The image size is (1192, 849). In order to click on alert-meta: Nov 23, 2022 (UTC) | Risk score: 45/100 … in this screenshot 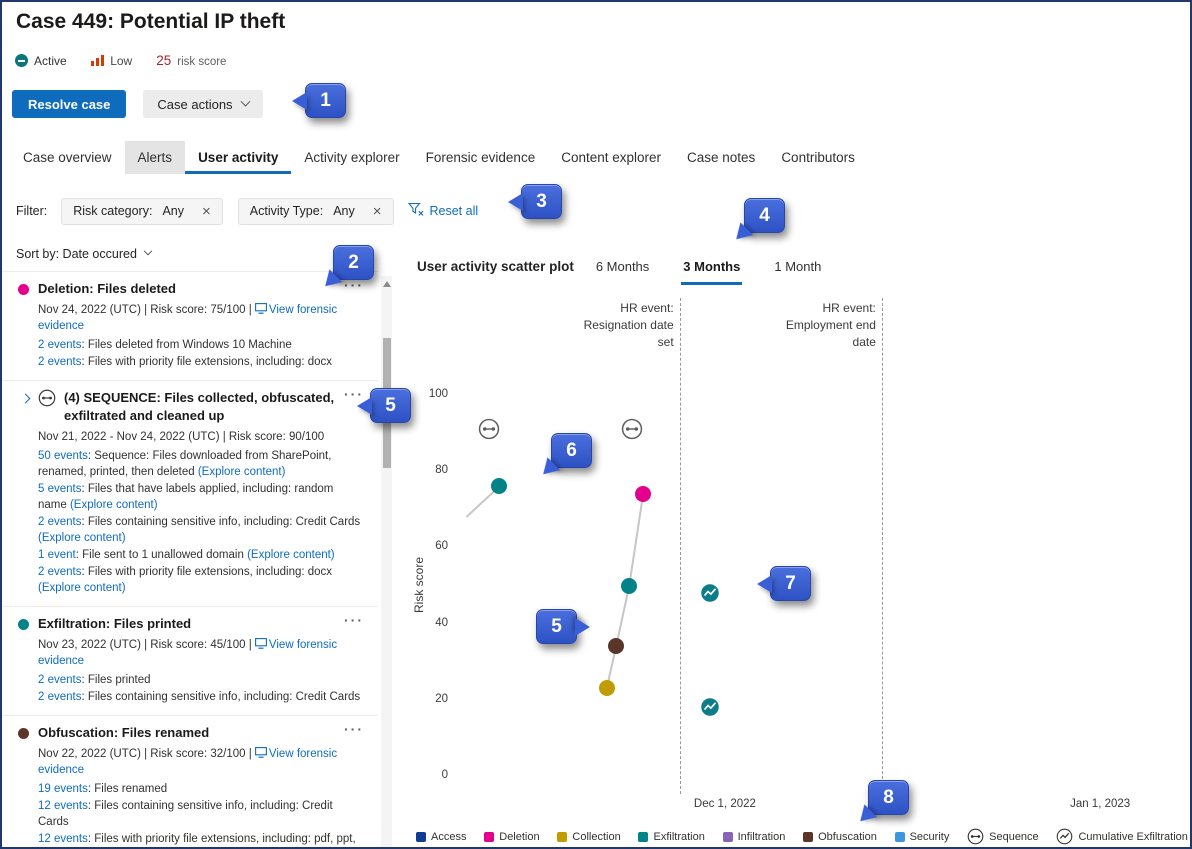, I will do `click(201, 653)`.